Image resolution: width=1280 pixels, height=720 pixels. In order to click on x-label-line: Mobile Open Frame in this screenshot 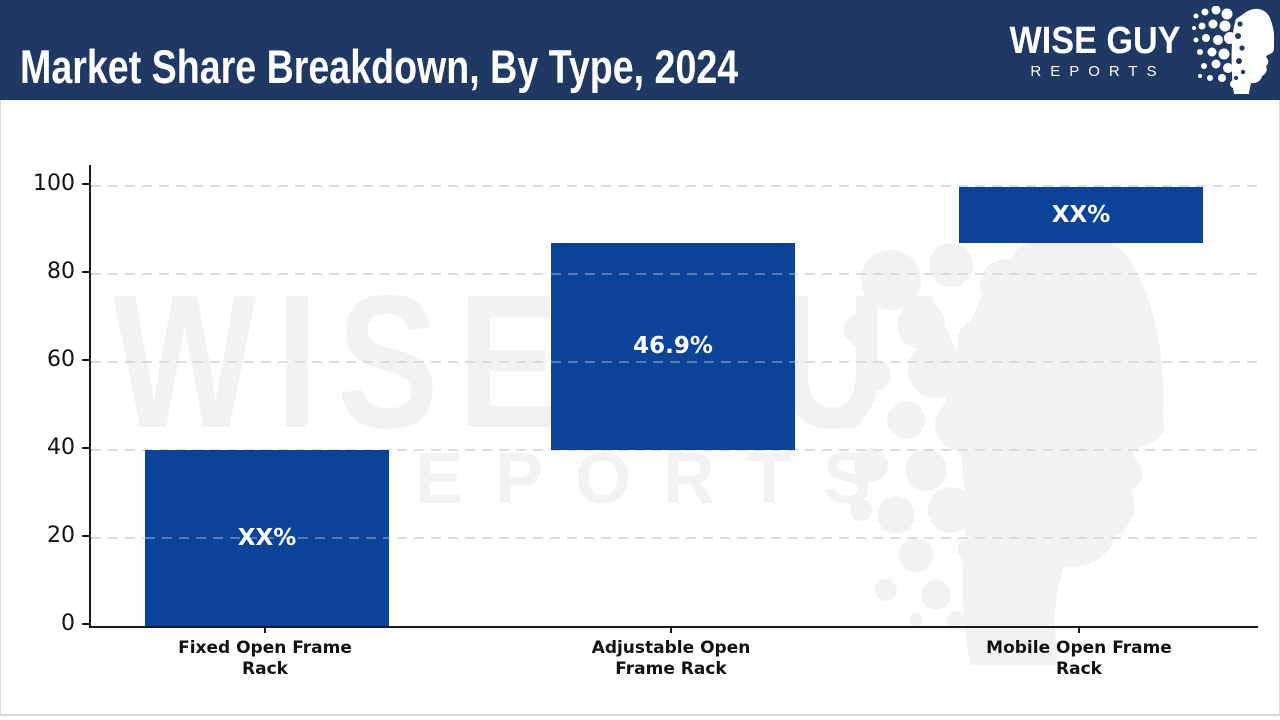, I will do `click(1079, 648)`.